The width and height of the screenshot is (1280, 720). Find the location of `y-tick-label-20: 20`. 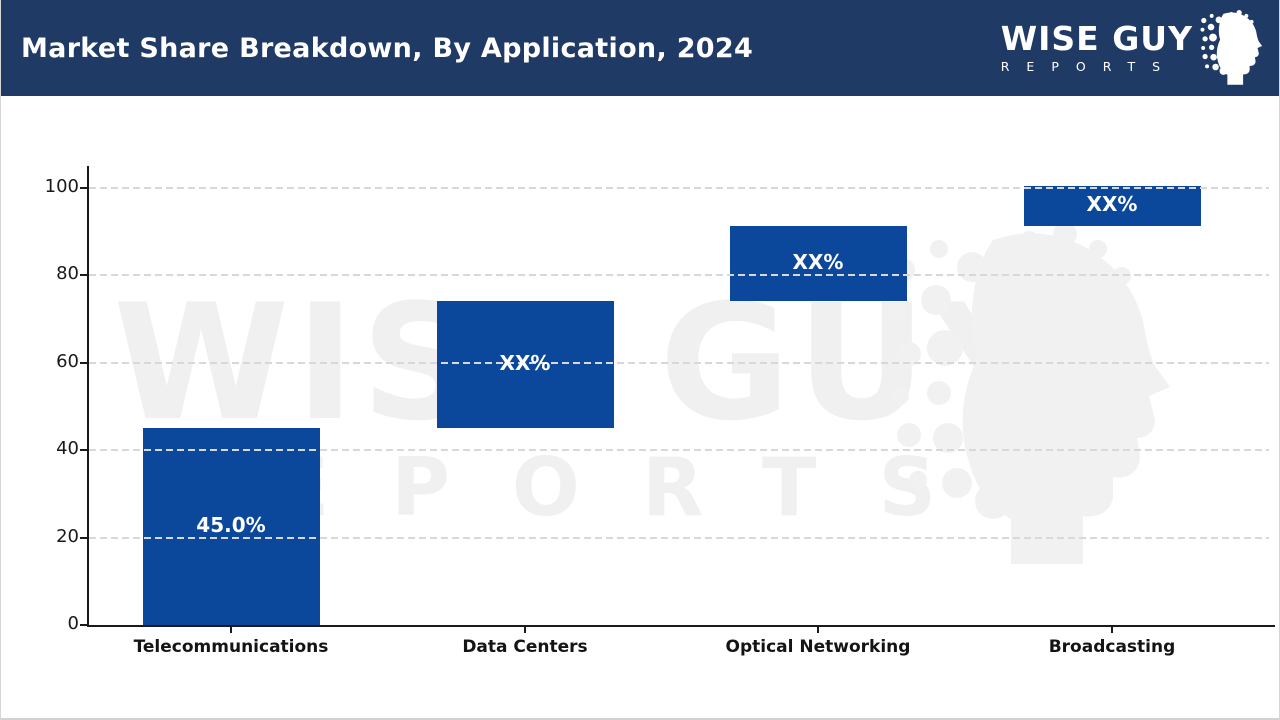

y-tick-label-20: 20 is located at coordinates (67, 536).